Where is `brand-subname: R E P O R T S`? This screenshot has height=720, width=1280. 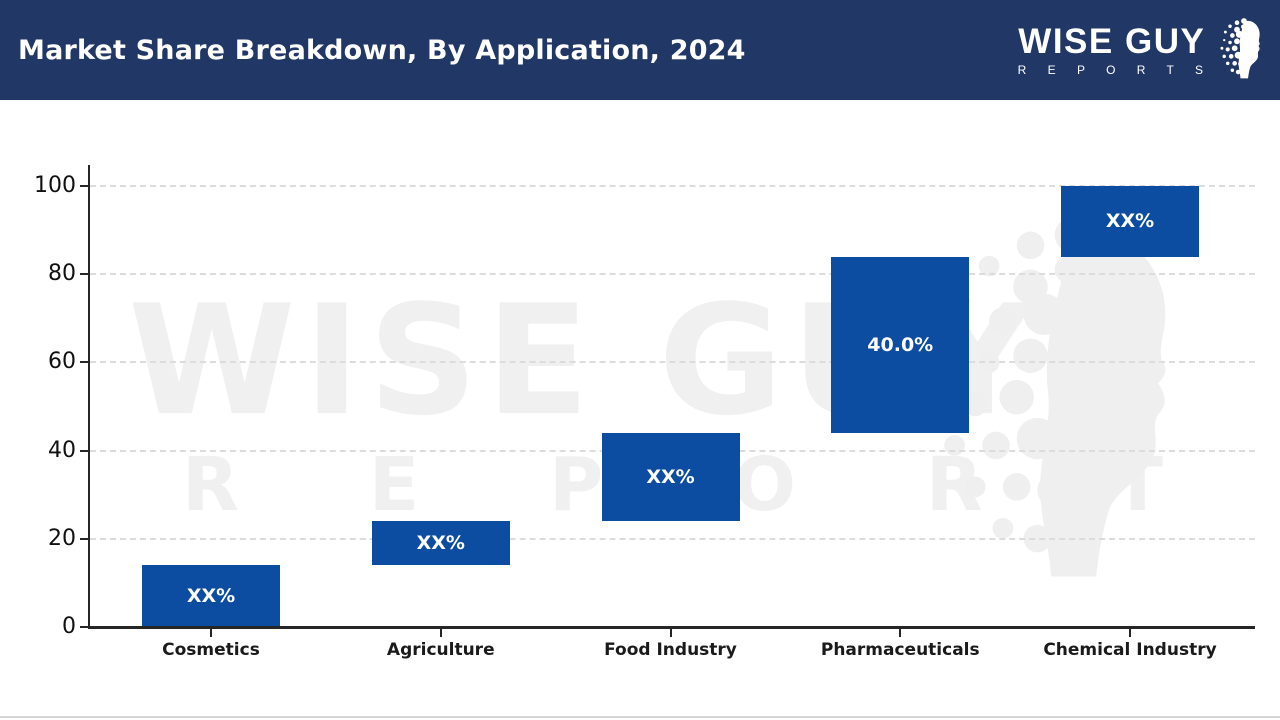
brand-subname: R E P O R T S is located at coordinates (1114, 70).